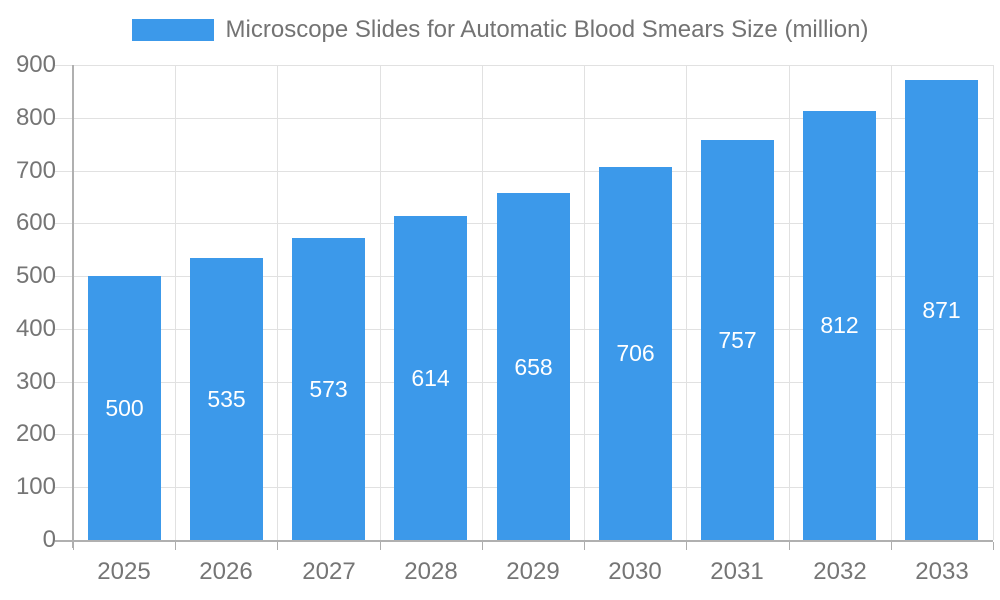 This screenshot has width=1000, height=600. Describe the element at coordinates (533, 571) in the screenshot. I see `x-axis-tick-label: 2029` at that location.